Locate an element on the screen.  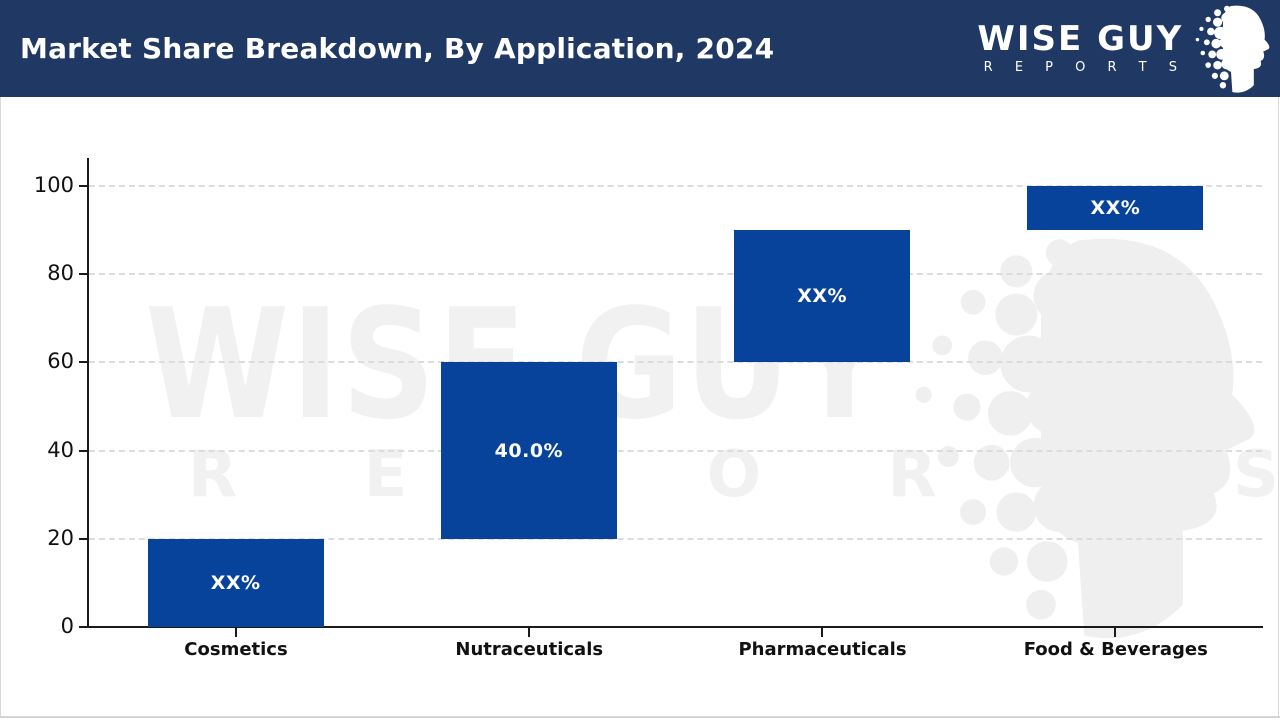
left-border-line is located at coordinates (0, 406).